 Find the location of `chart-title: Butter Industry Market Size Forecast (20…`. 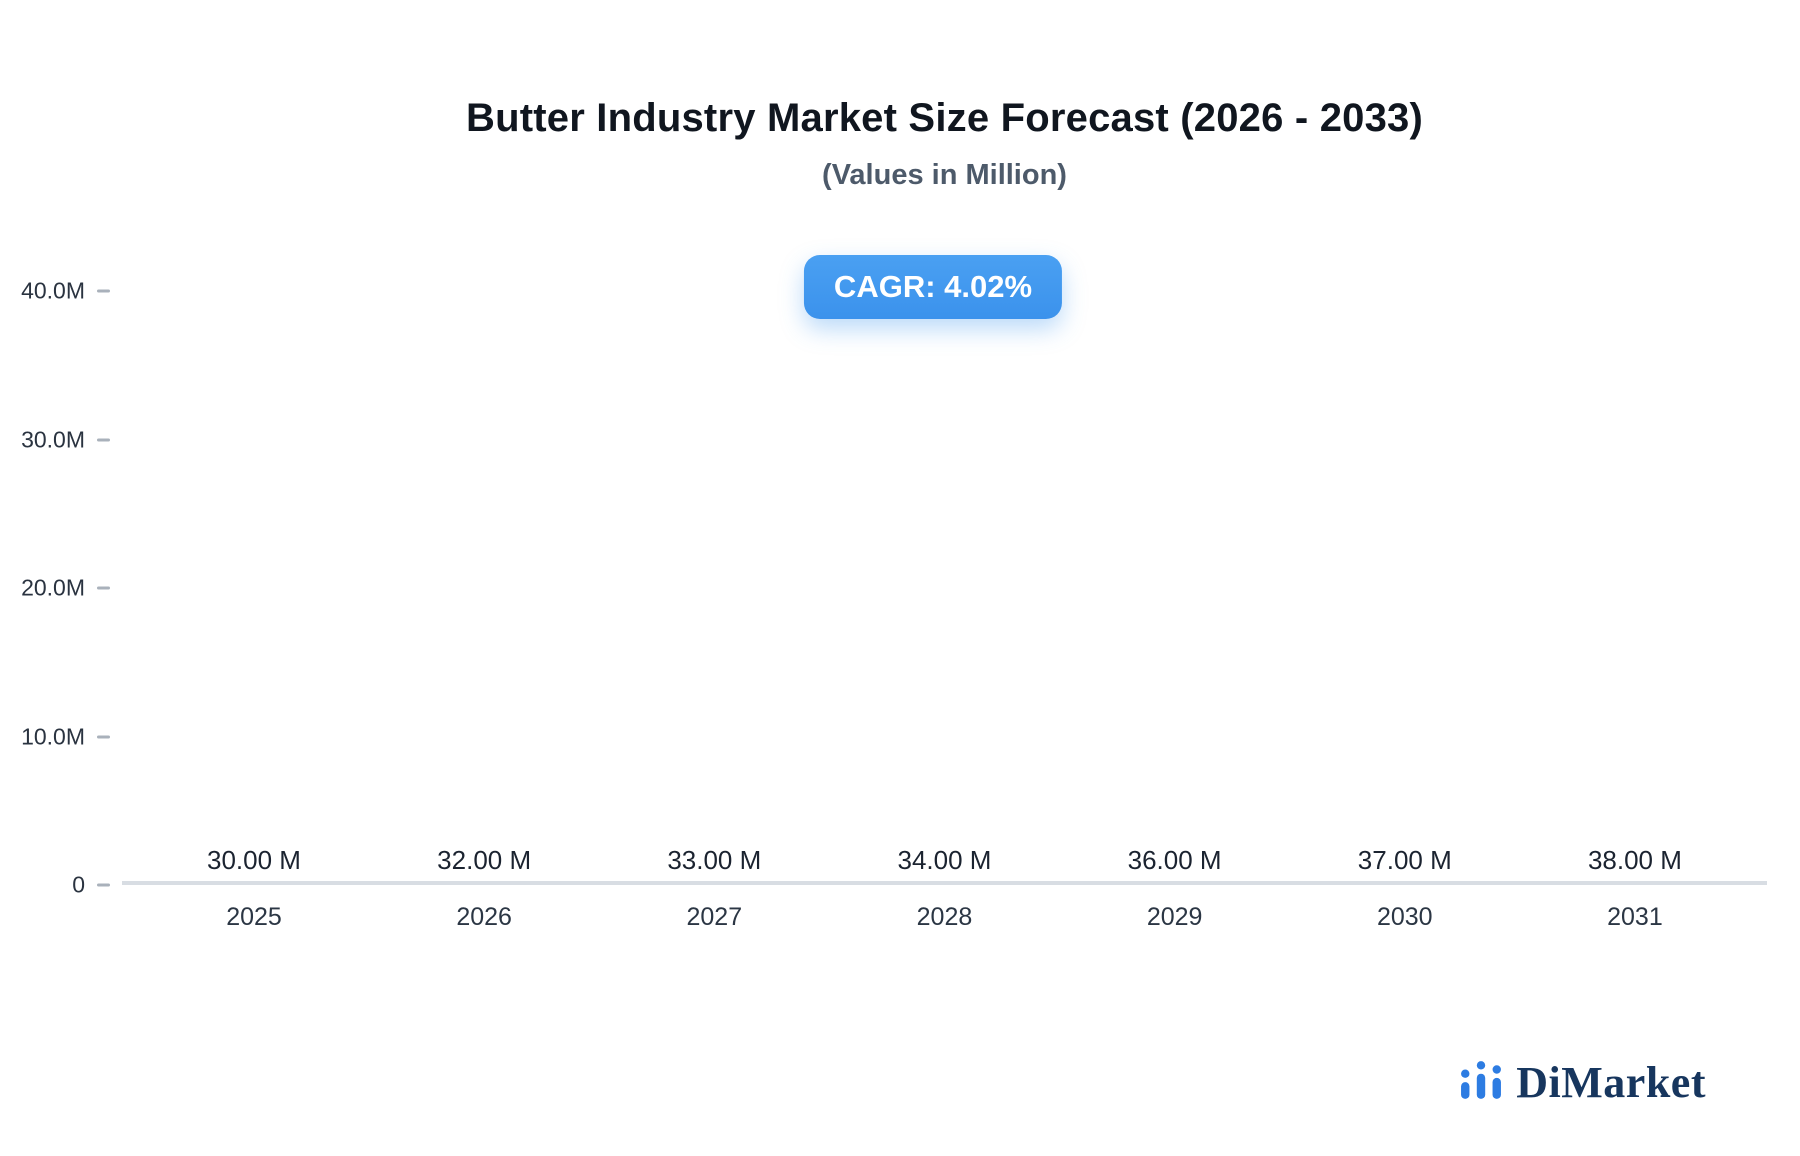

chart-title: Butter Industry Market Size Forecast (20… is located at coordinates (944, 118).